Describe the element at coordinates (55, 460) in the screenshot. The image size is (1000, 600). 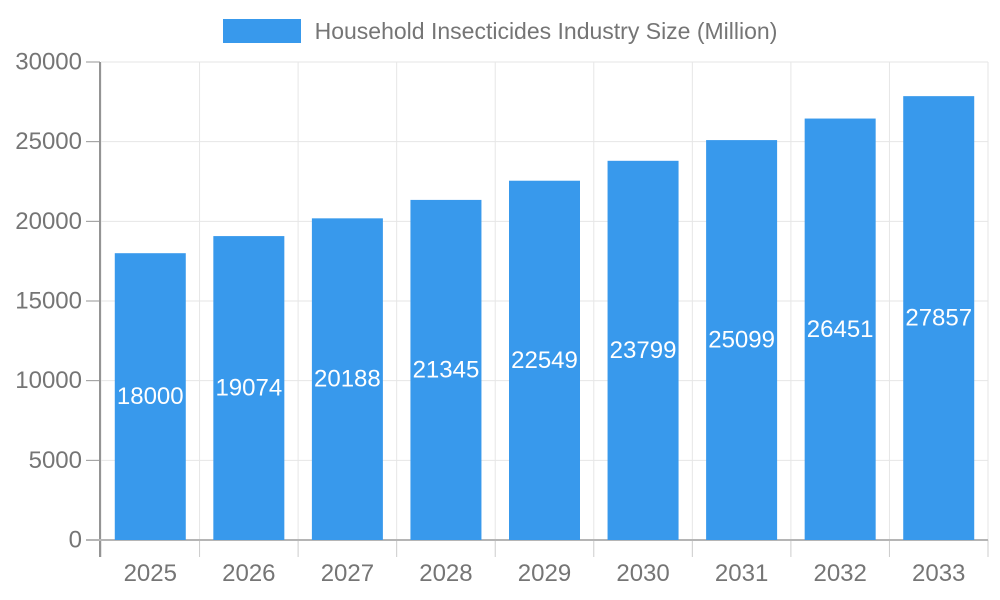
I see `y-tick-label: 5000` at that location.